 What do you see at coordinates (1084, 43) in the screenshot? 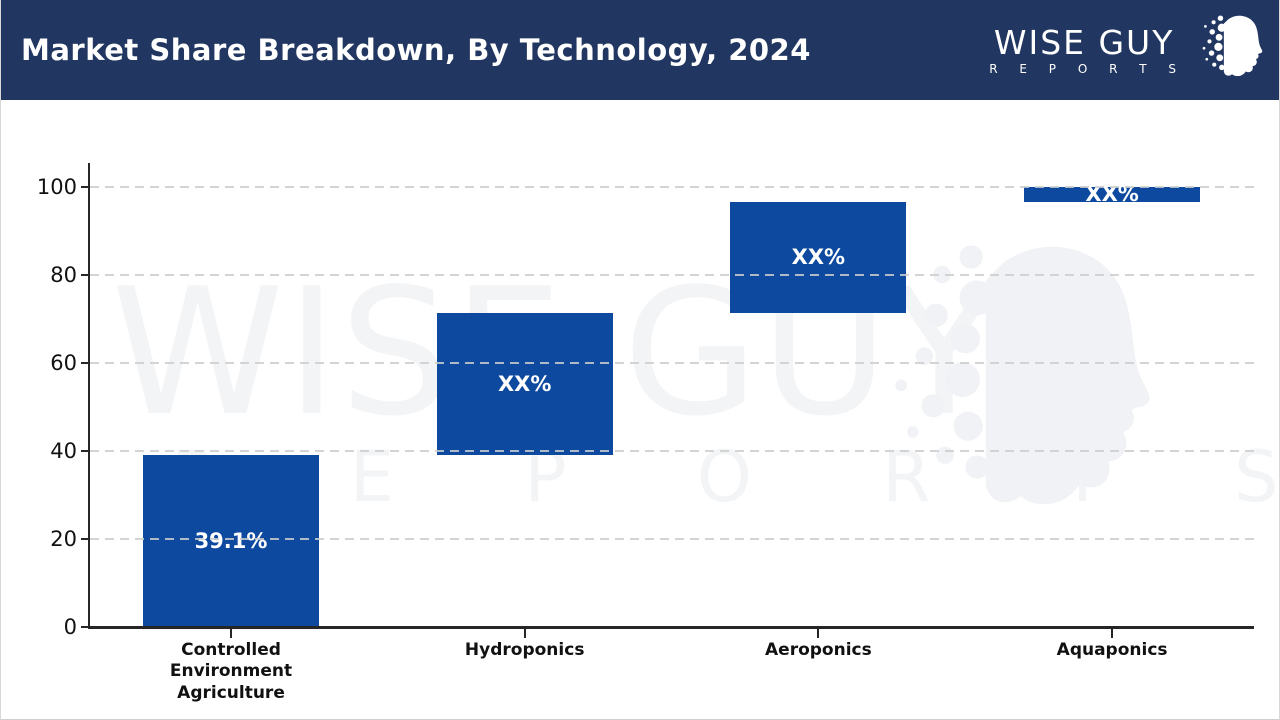
I see `wiseguy-logo-wordmark: WISE GUY` at bounding box center [1084, 43].